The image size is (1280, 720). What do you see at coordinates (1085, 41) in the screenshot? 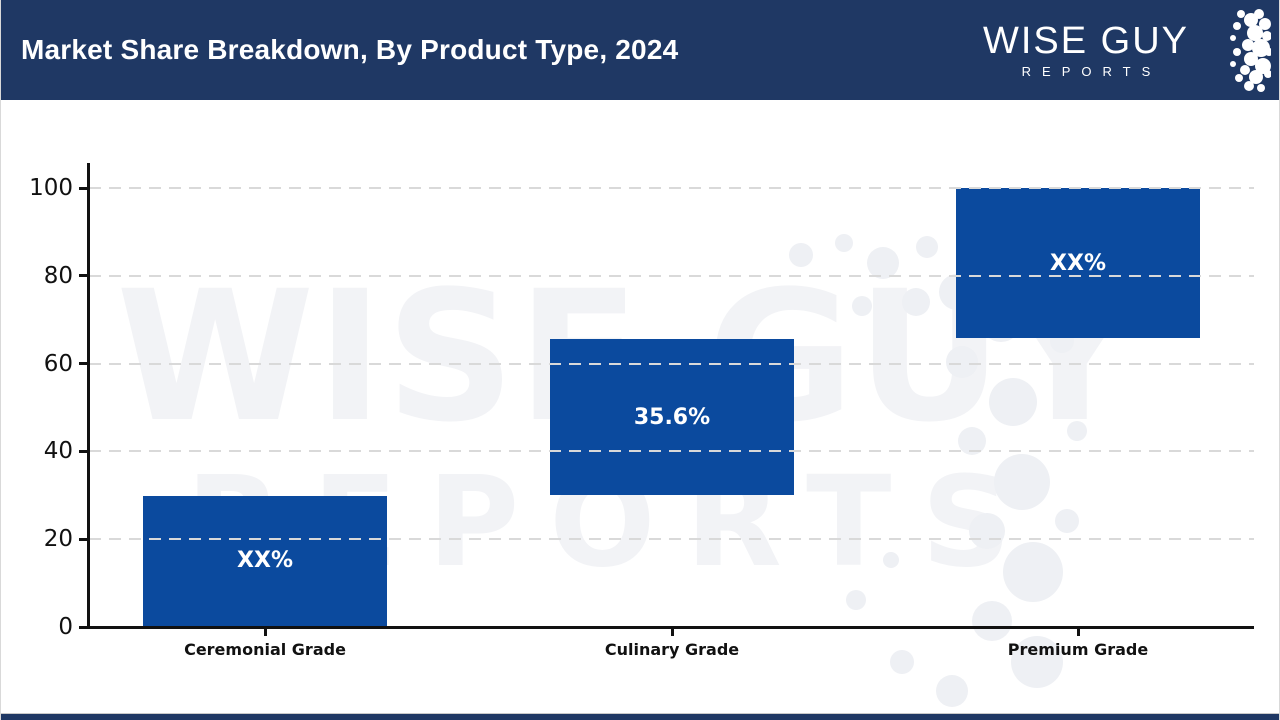
I see `logo-name: WISE GUY` at bounding box center [1085, 41].